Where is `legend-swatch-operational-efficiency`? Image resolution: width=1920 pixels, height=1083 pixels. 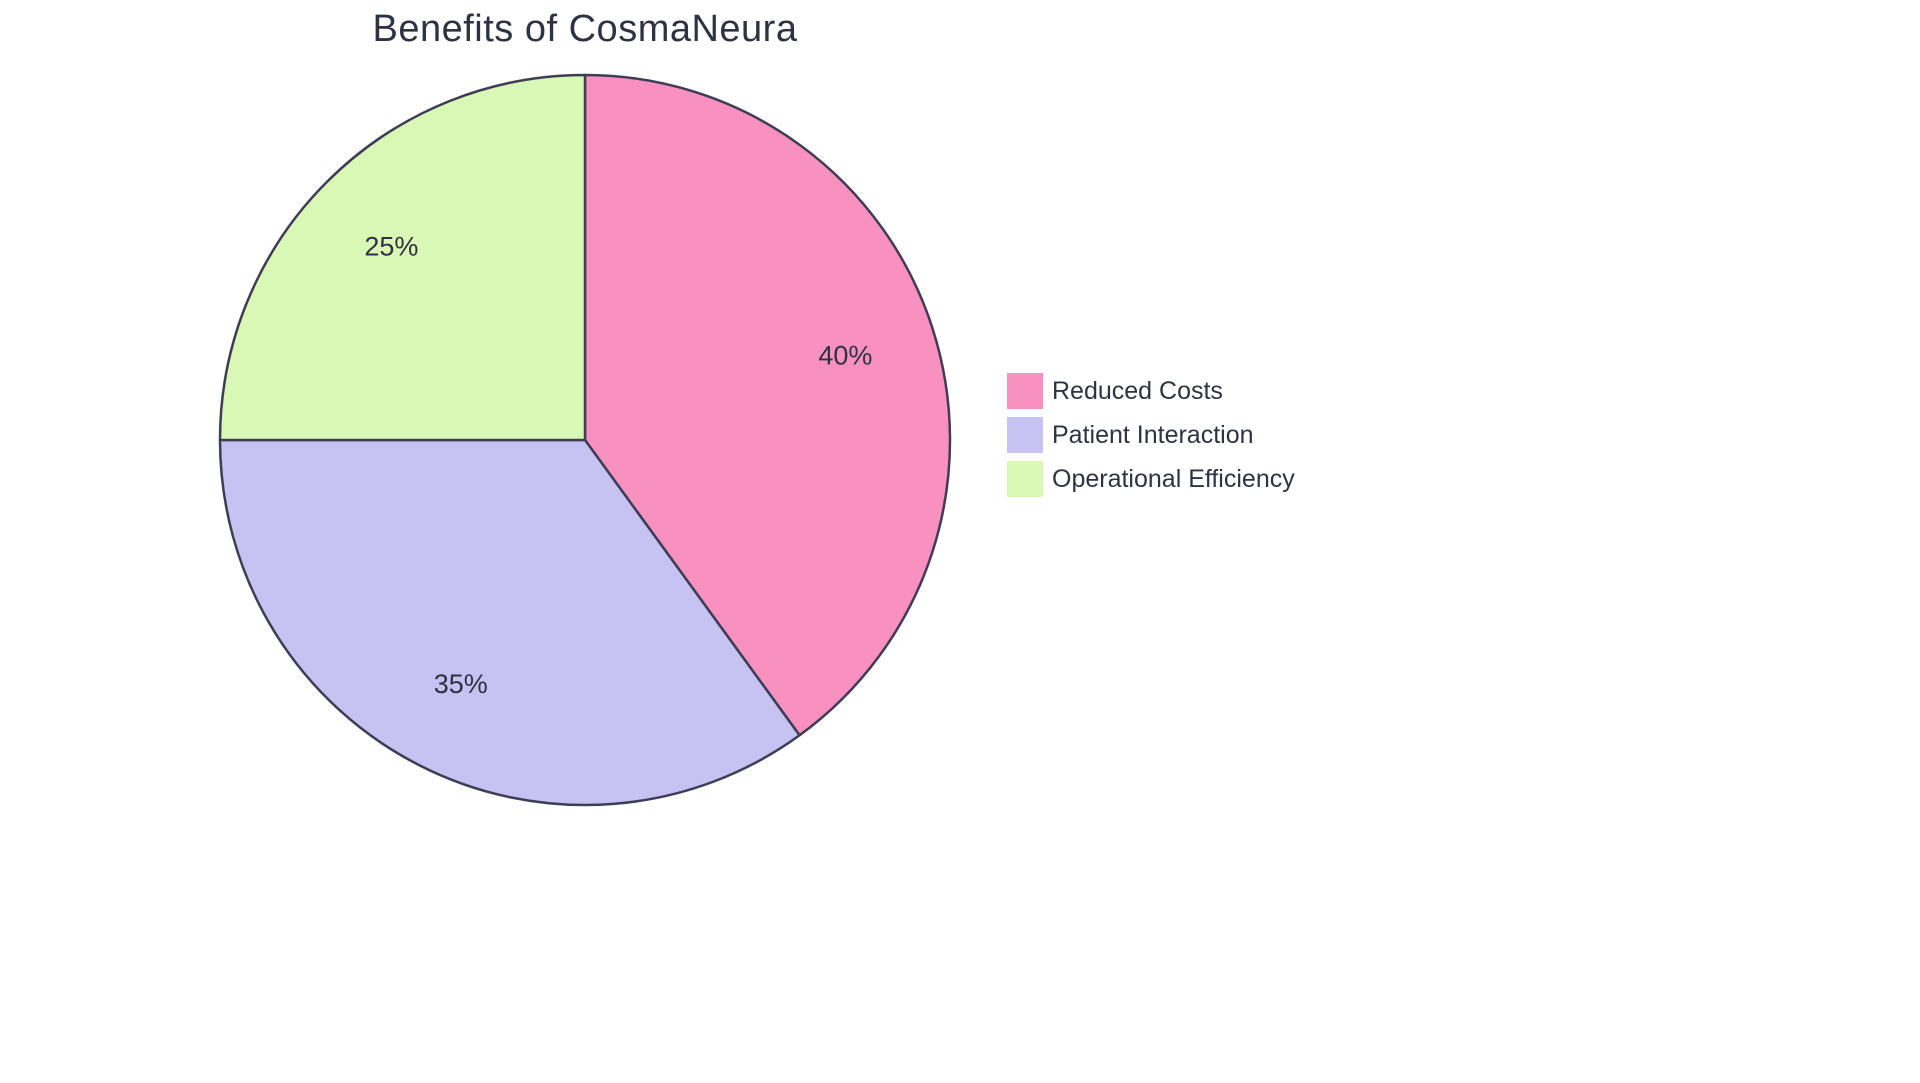 legend-swatch-operational-efficiency is located at coordinates (1025, 479).